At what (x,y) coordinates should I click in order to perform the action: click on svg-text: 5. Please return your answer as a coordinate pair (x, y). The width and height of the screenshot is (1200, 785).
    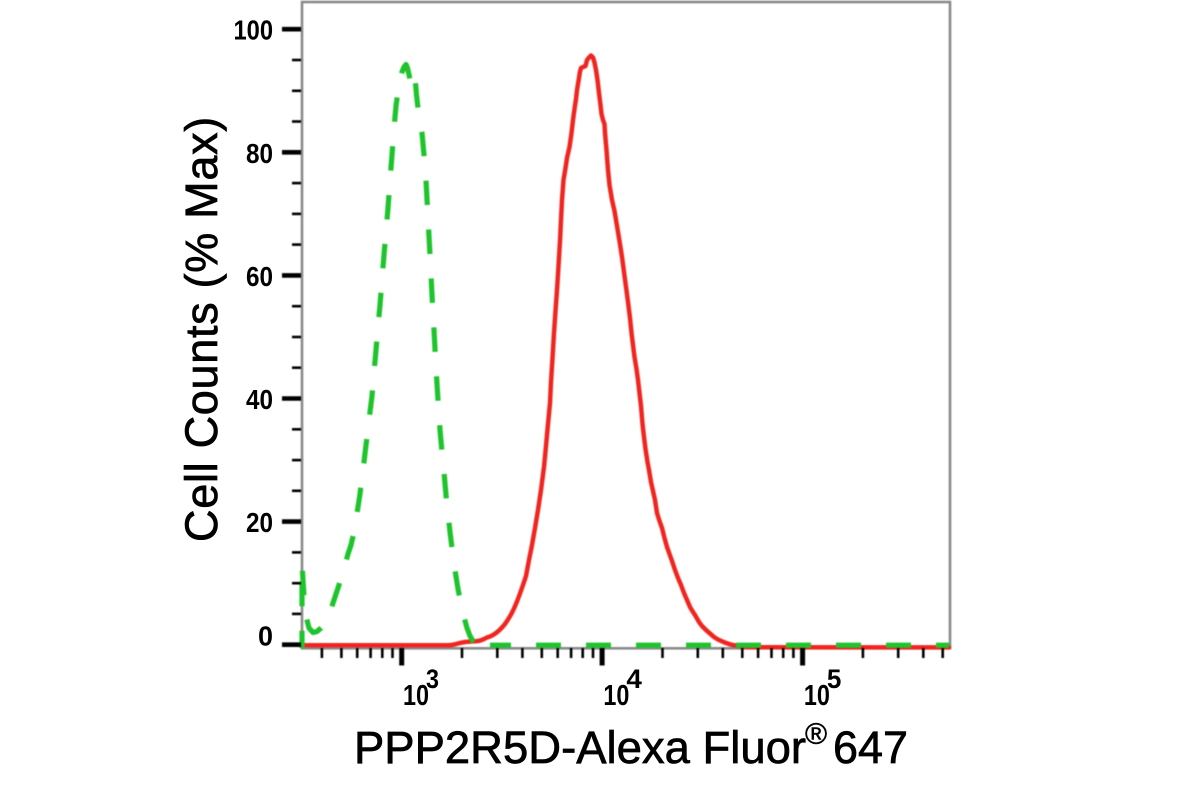
    Looking at the image, I should click on (834, 679).